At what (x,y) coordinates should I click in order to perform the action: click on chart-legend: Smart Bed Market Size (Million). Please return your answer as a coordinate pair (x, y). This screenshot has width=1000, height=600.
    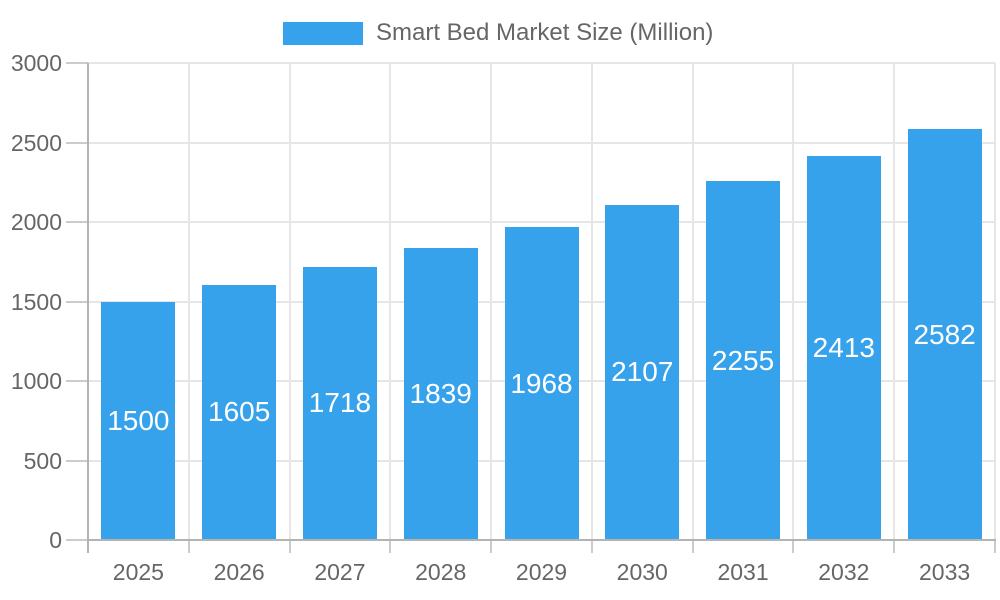
    Looking at the image, I should click on (498, 33).